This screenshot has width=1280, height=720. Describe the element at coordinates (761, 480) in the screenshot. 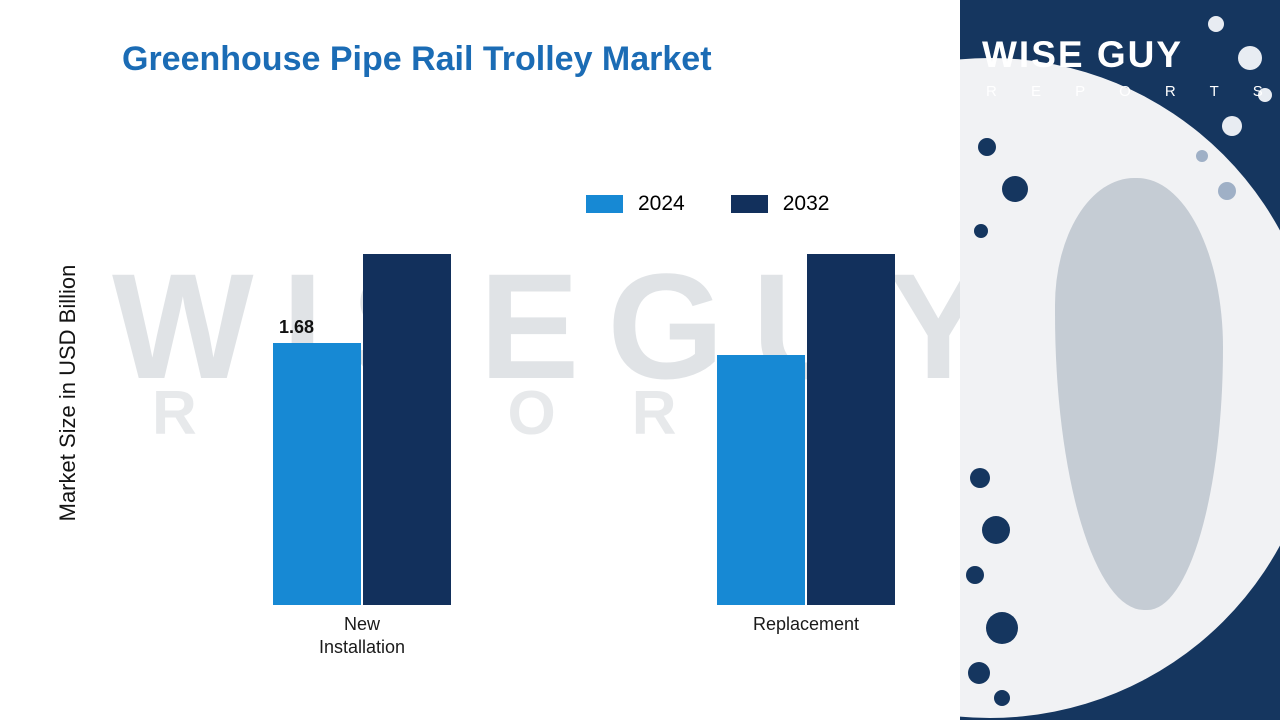

I see `bar-2024-replacement` at that location.